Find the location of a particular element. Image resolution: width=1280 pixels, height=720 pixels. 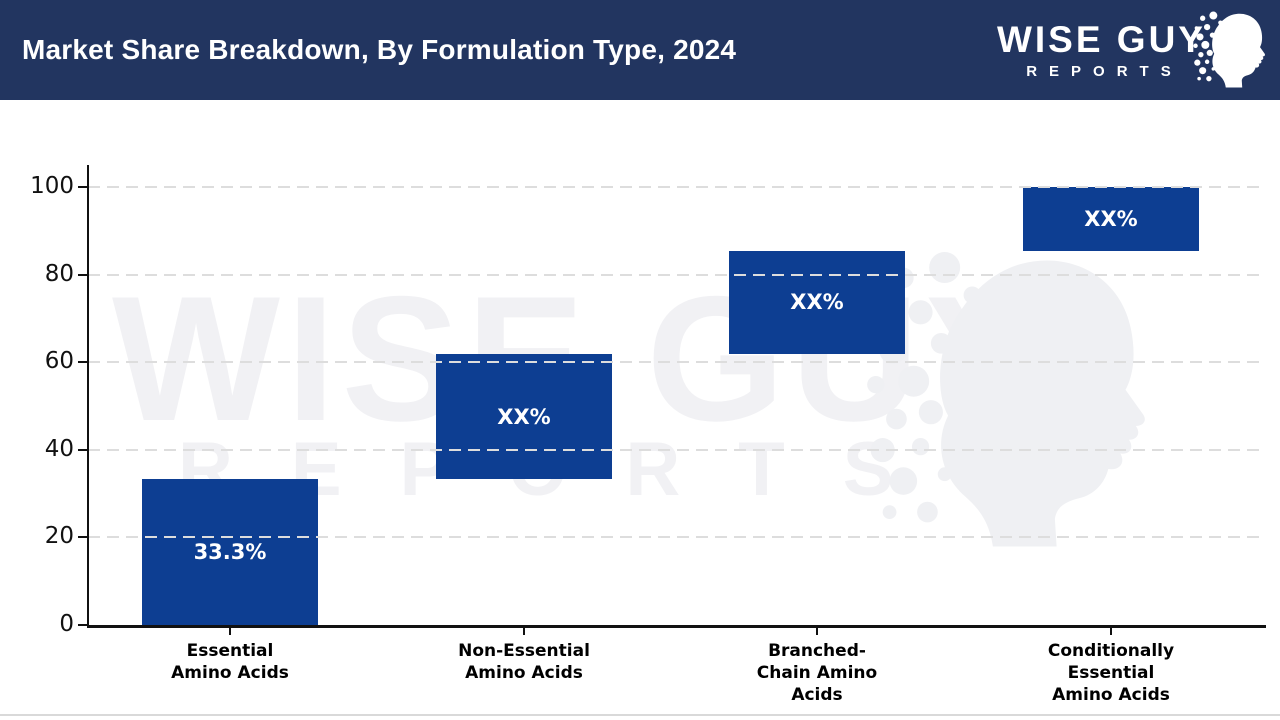

y-axis-line is located at coordinates (88, 396).